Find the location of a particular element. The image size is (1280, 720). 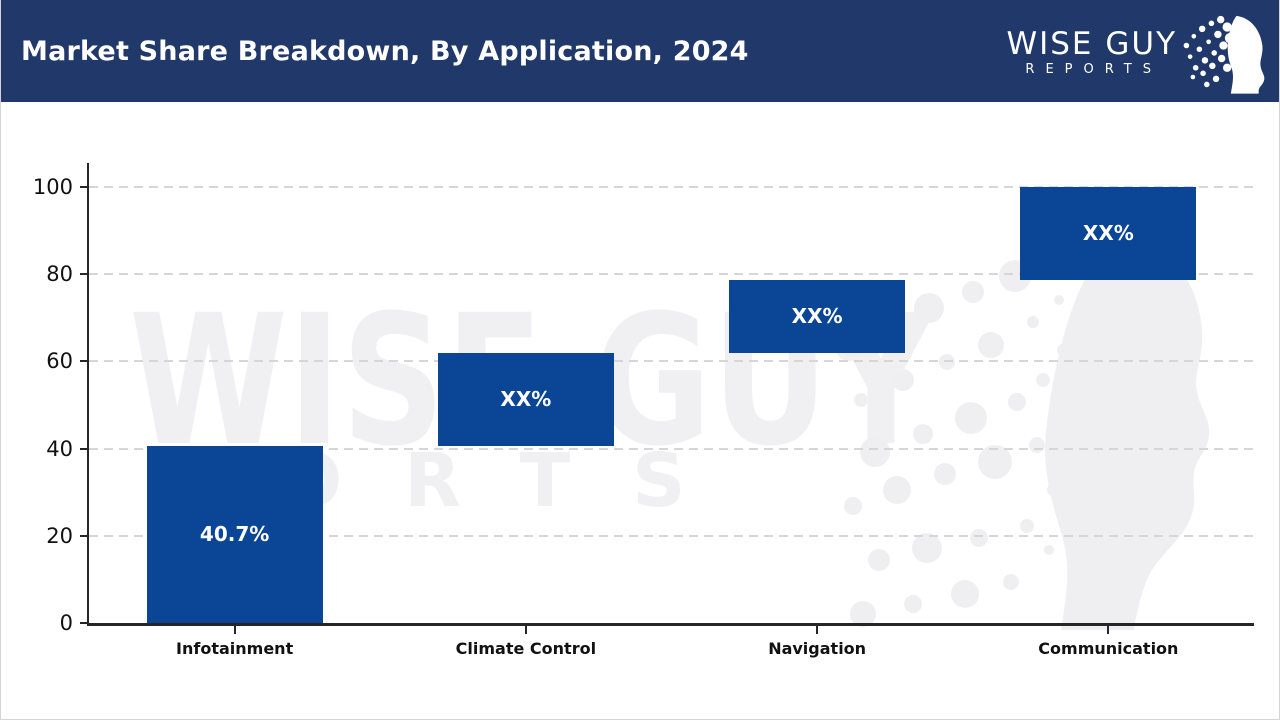

y-tick-label: 20 is located at coordinates (59, 535).